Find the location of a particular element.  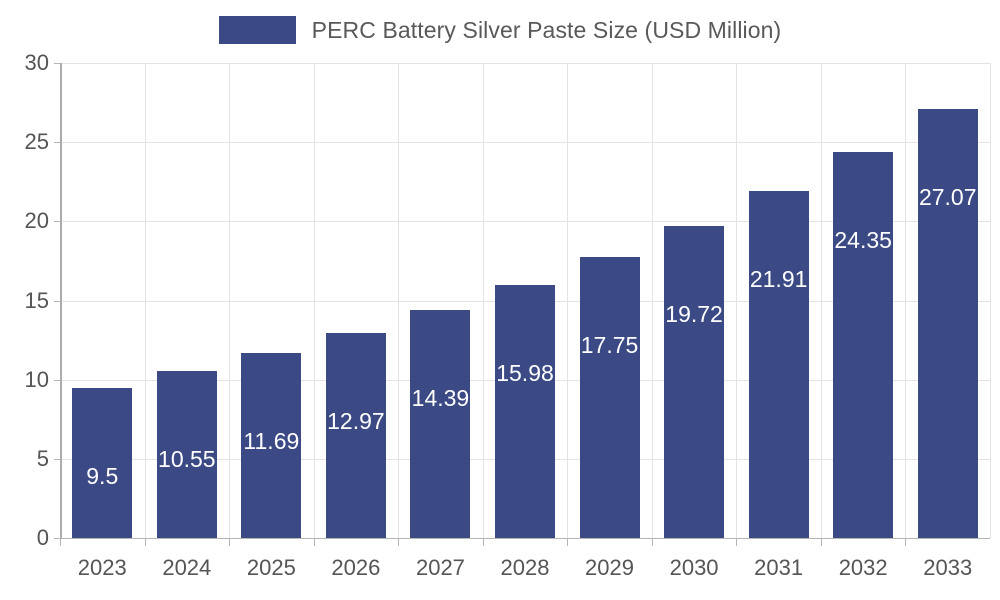

bar-value-label-2027: 14.39 is located at coordinates (440, 398).